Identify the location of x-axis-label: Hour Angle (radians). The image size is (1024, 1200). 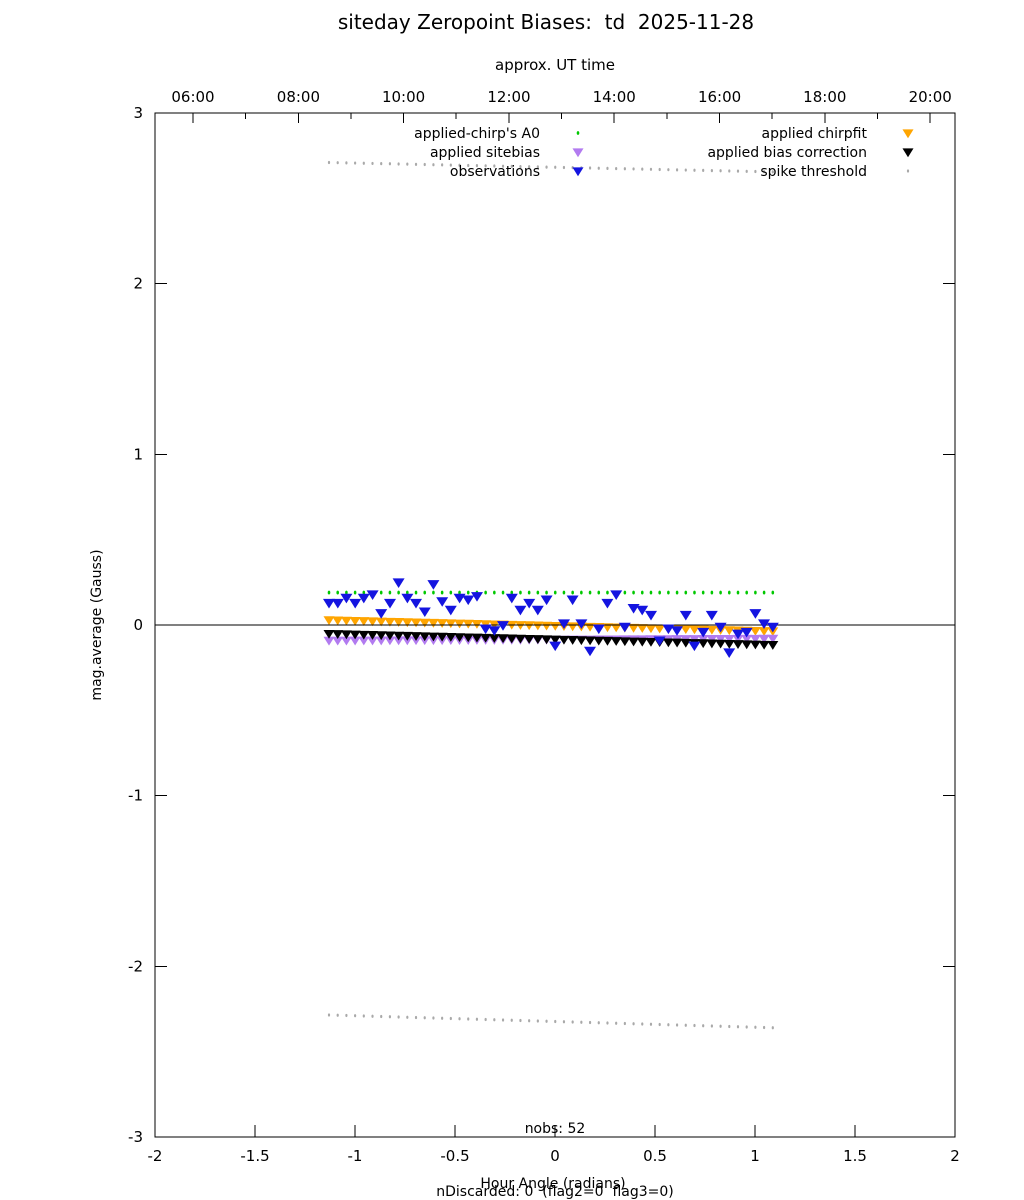
(553, 1184).